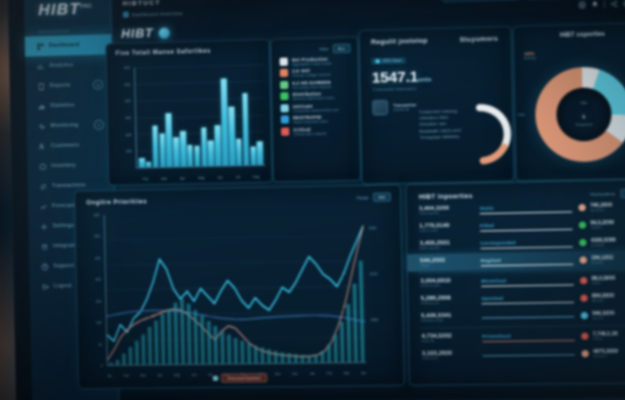  Describe the element at coordinates (97, 236) in the screenshot. I see `line-chart-y-tick: 500` at that location.